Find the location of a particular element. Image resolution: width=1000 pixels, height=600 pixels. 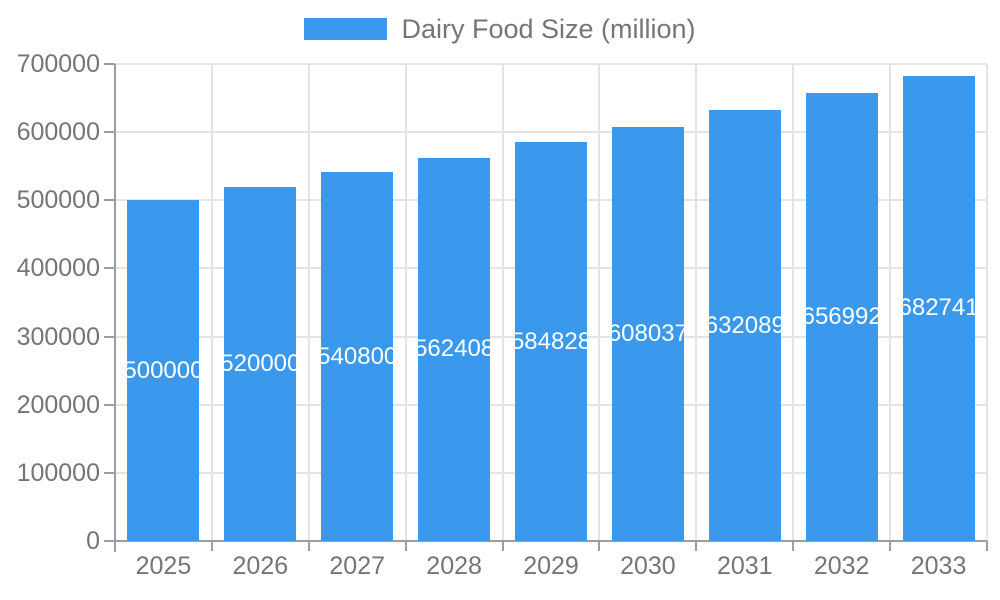

bar-value-label: 656992 is located at coordinates (841, 317).